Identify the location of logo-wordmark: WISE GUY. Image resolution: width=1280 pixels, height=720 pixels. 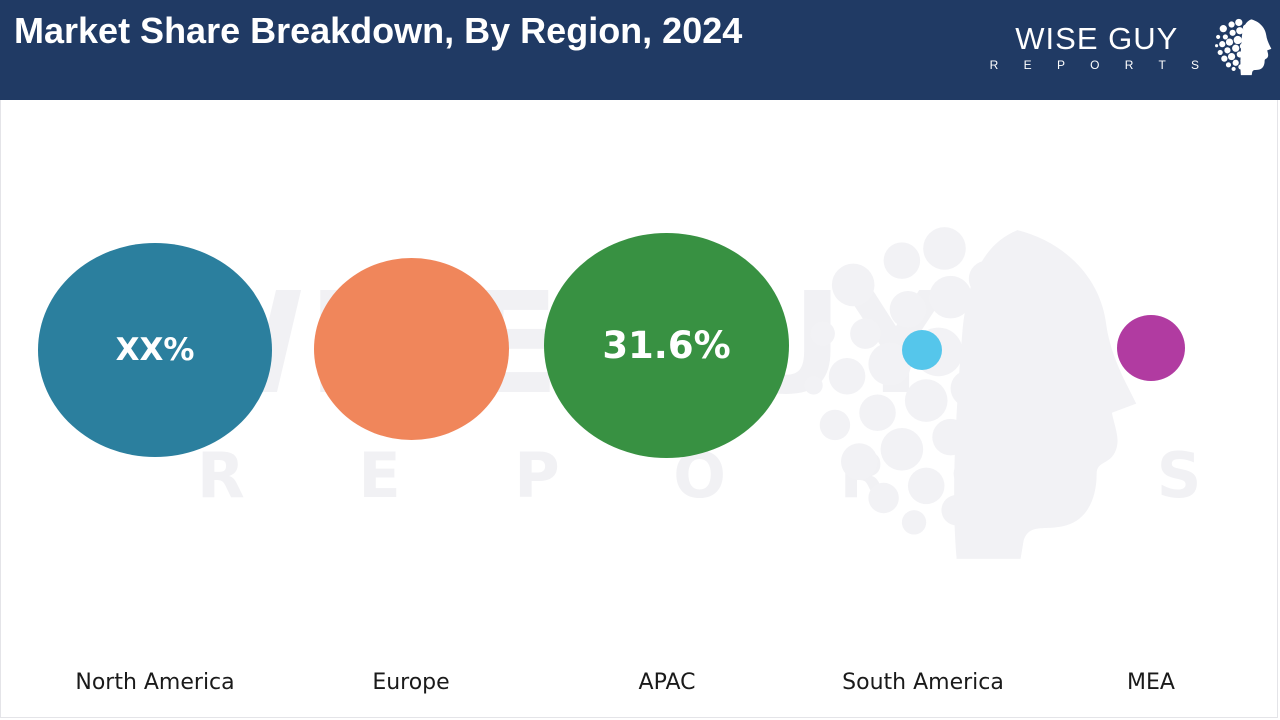
(1097, 38).